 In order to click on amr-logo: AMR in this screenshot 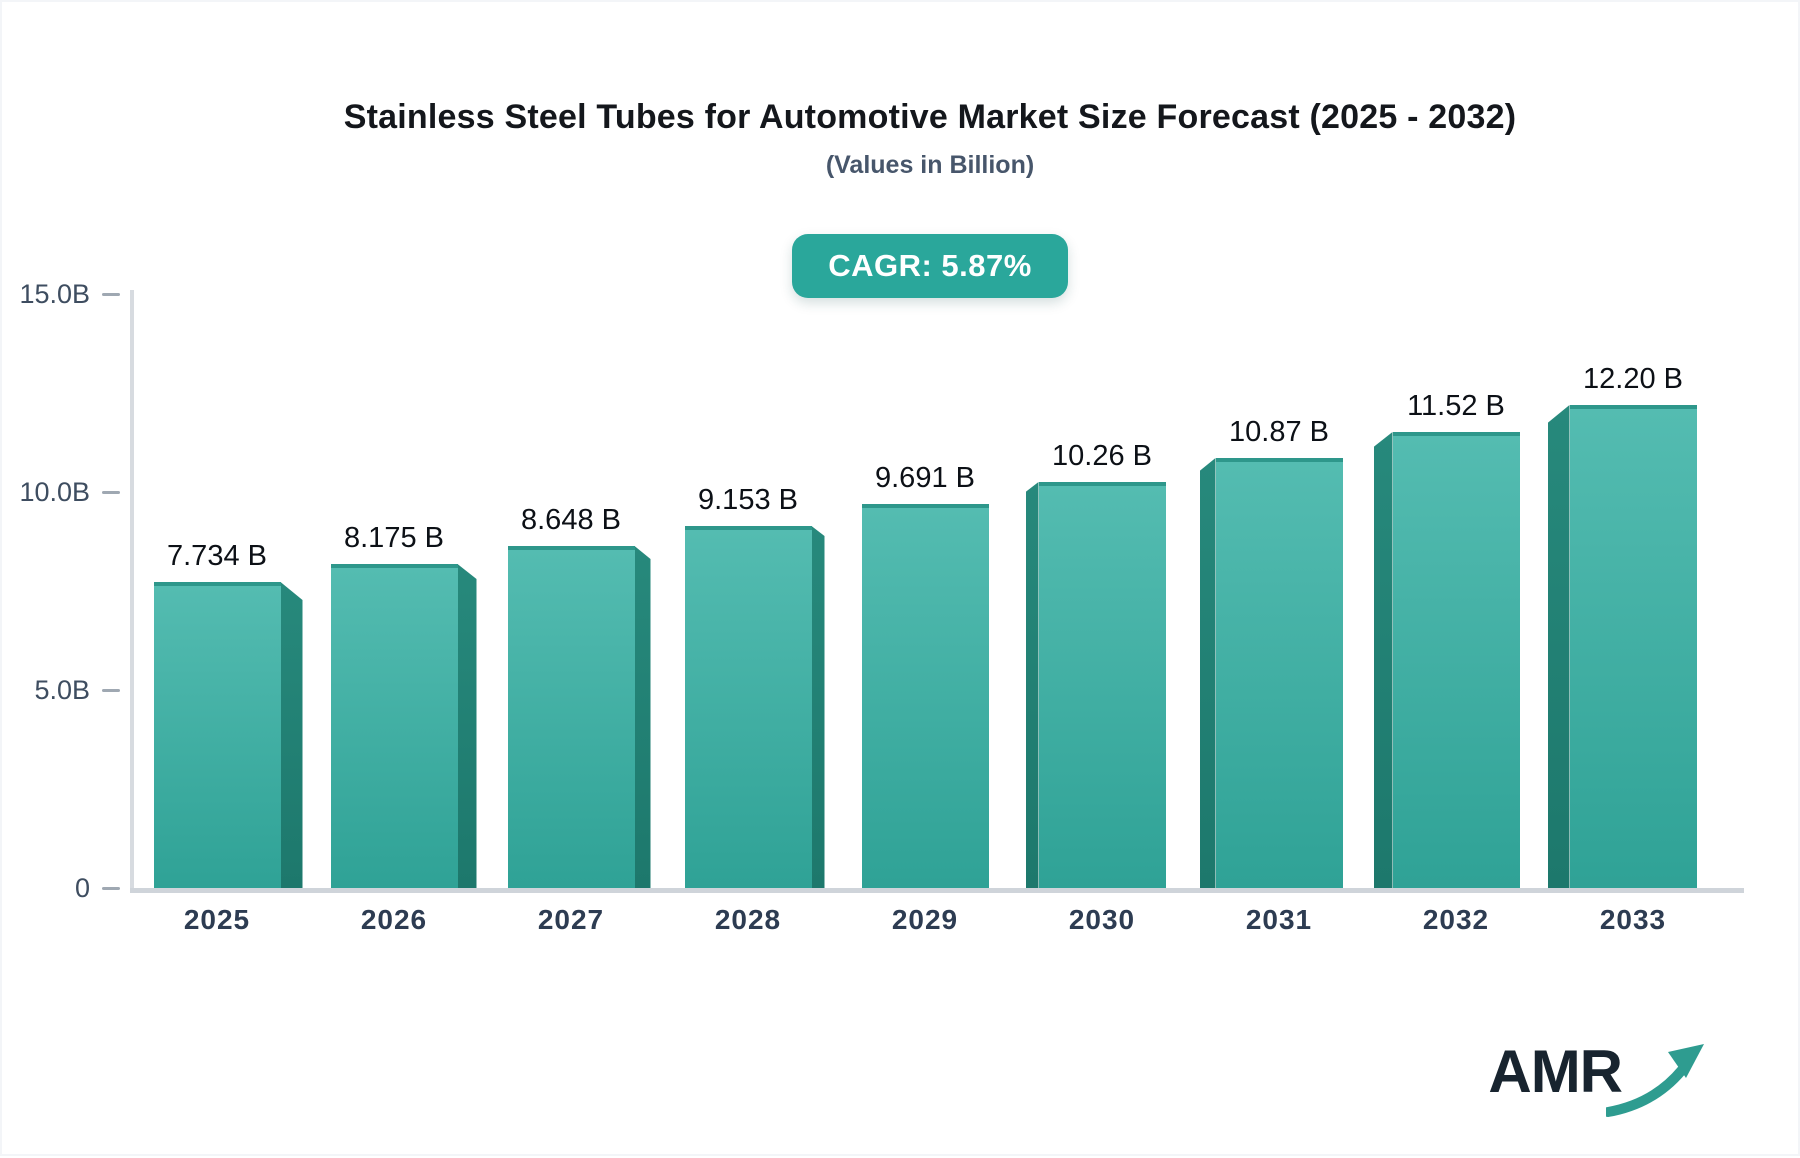, I will do `click(1599, 1077)`.